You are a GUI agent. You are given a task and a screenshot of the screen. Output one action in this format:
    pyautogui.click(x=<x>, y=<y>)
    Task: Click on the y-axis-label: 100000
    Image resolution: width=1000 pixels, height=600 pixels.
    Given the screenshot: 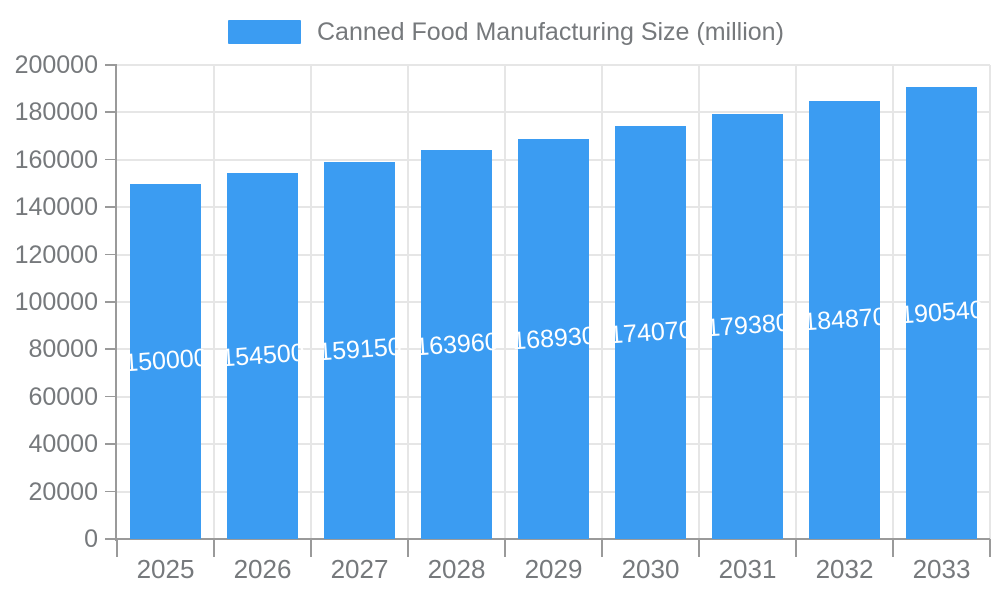 What is the action you would take?
    pyautogui.click(x=56, y=302)
    